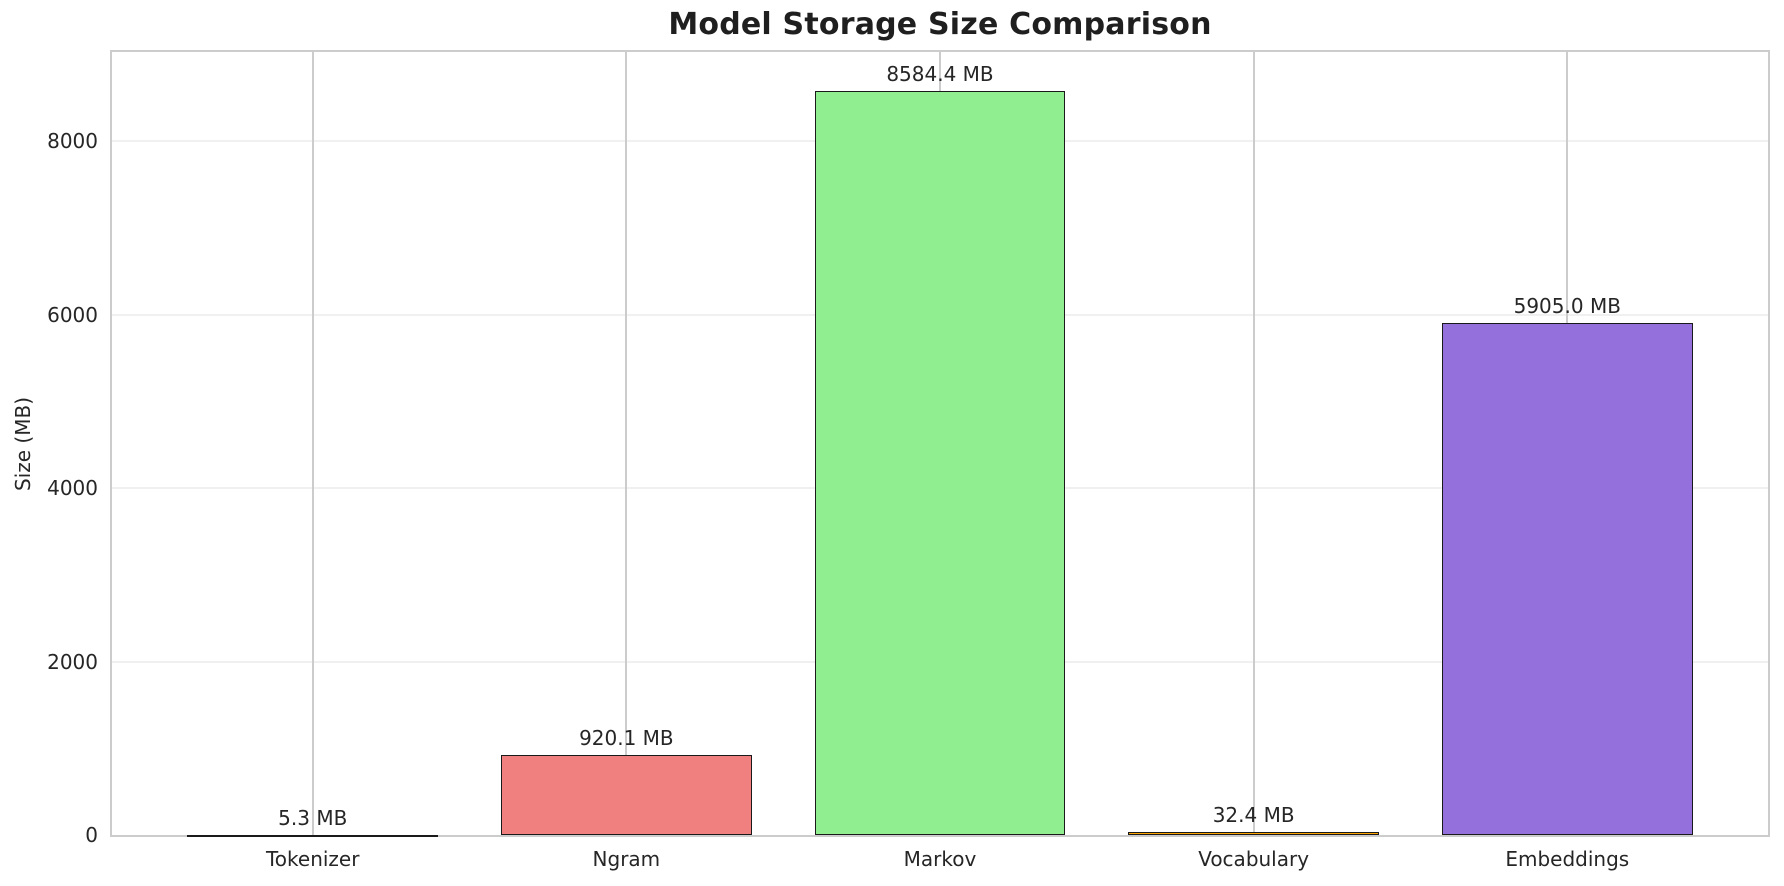 The width and height of the screenshot is (1784, 886). Describe the element at coordinates (1567, 859) in the screenshot. I see `x-tick-label: Embeddings` at that location.